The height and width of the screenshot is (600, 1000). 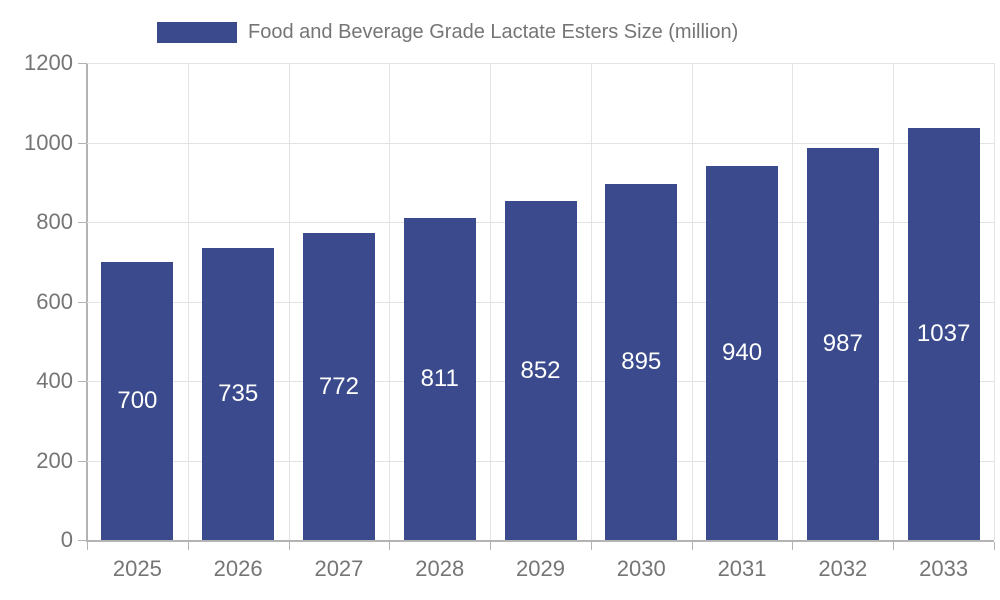 I want to click on bar-2028: 811, so click(x=439, y=378).